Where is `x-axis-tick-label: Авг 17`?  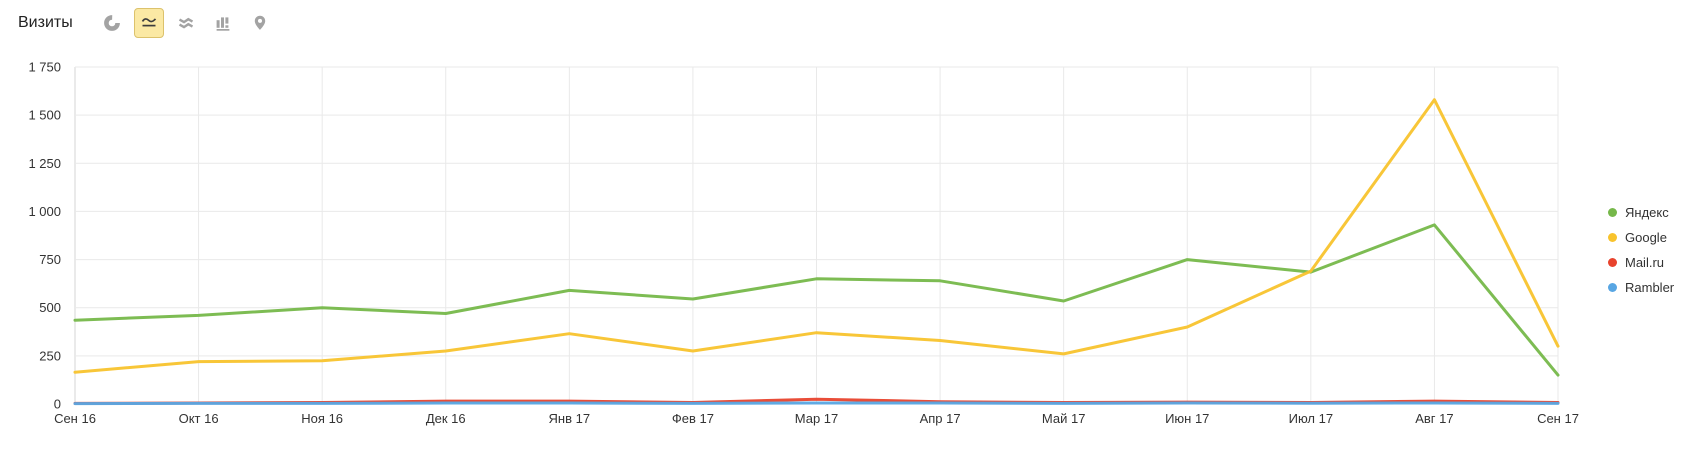
x-axis-tick-label: Авг 17 is located at coordinates (1434, 418).